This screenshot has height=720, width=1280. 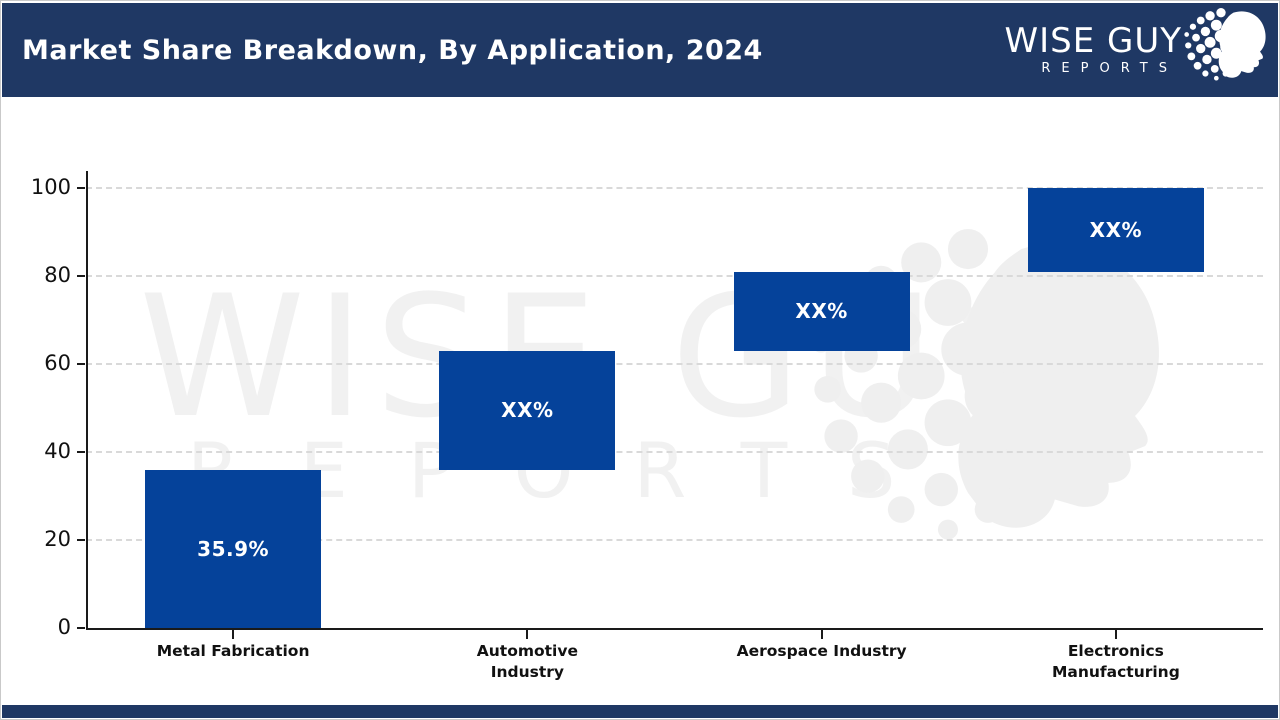 I want to click on logo-face-icon, so click(x=1225, y=44).